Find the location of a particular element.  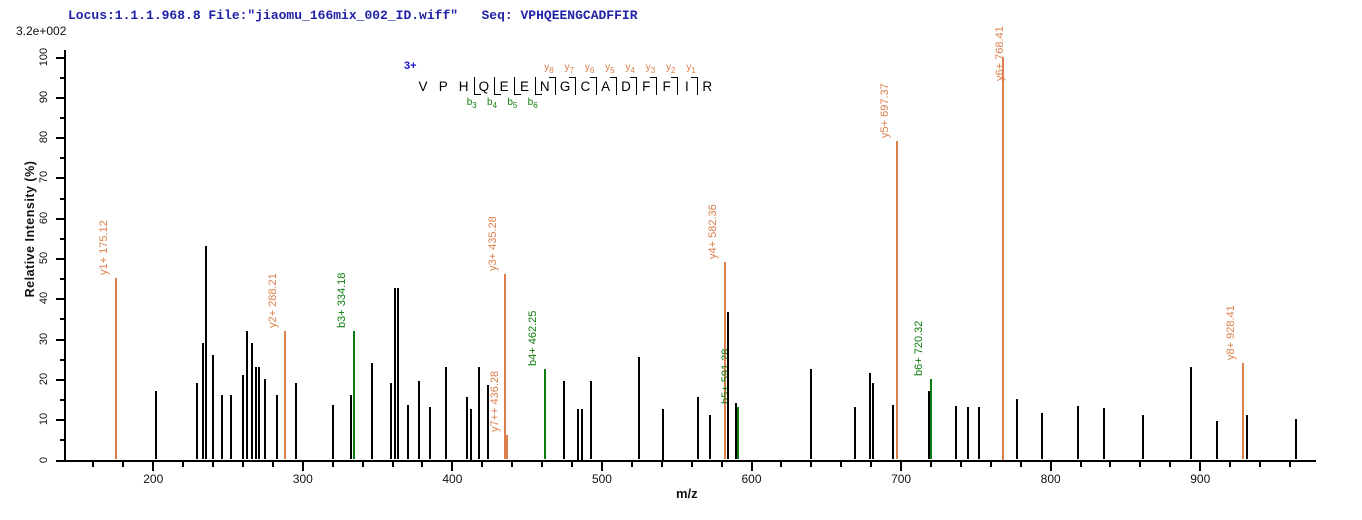

fragment-peak-y2+ is located at coordinates (285, 395).